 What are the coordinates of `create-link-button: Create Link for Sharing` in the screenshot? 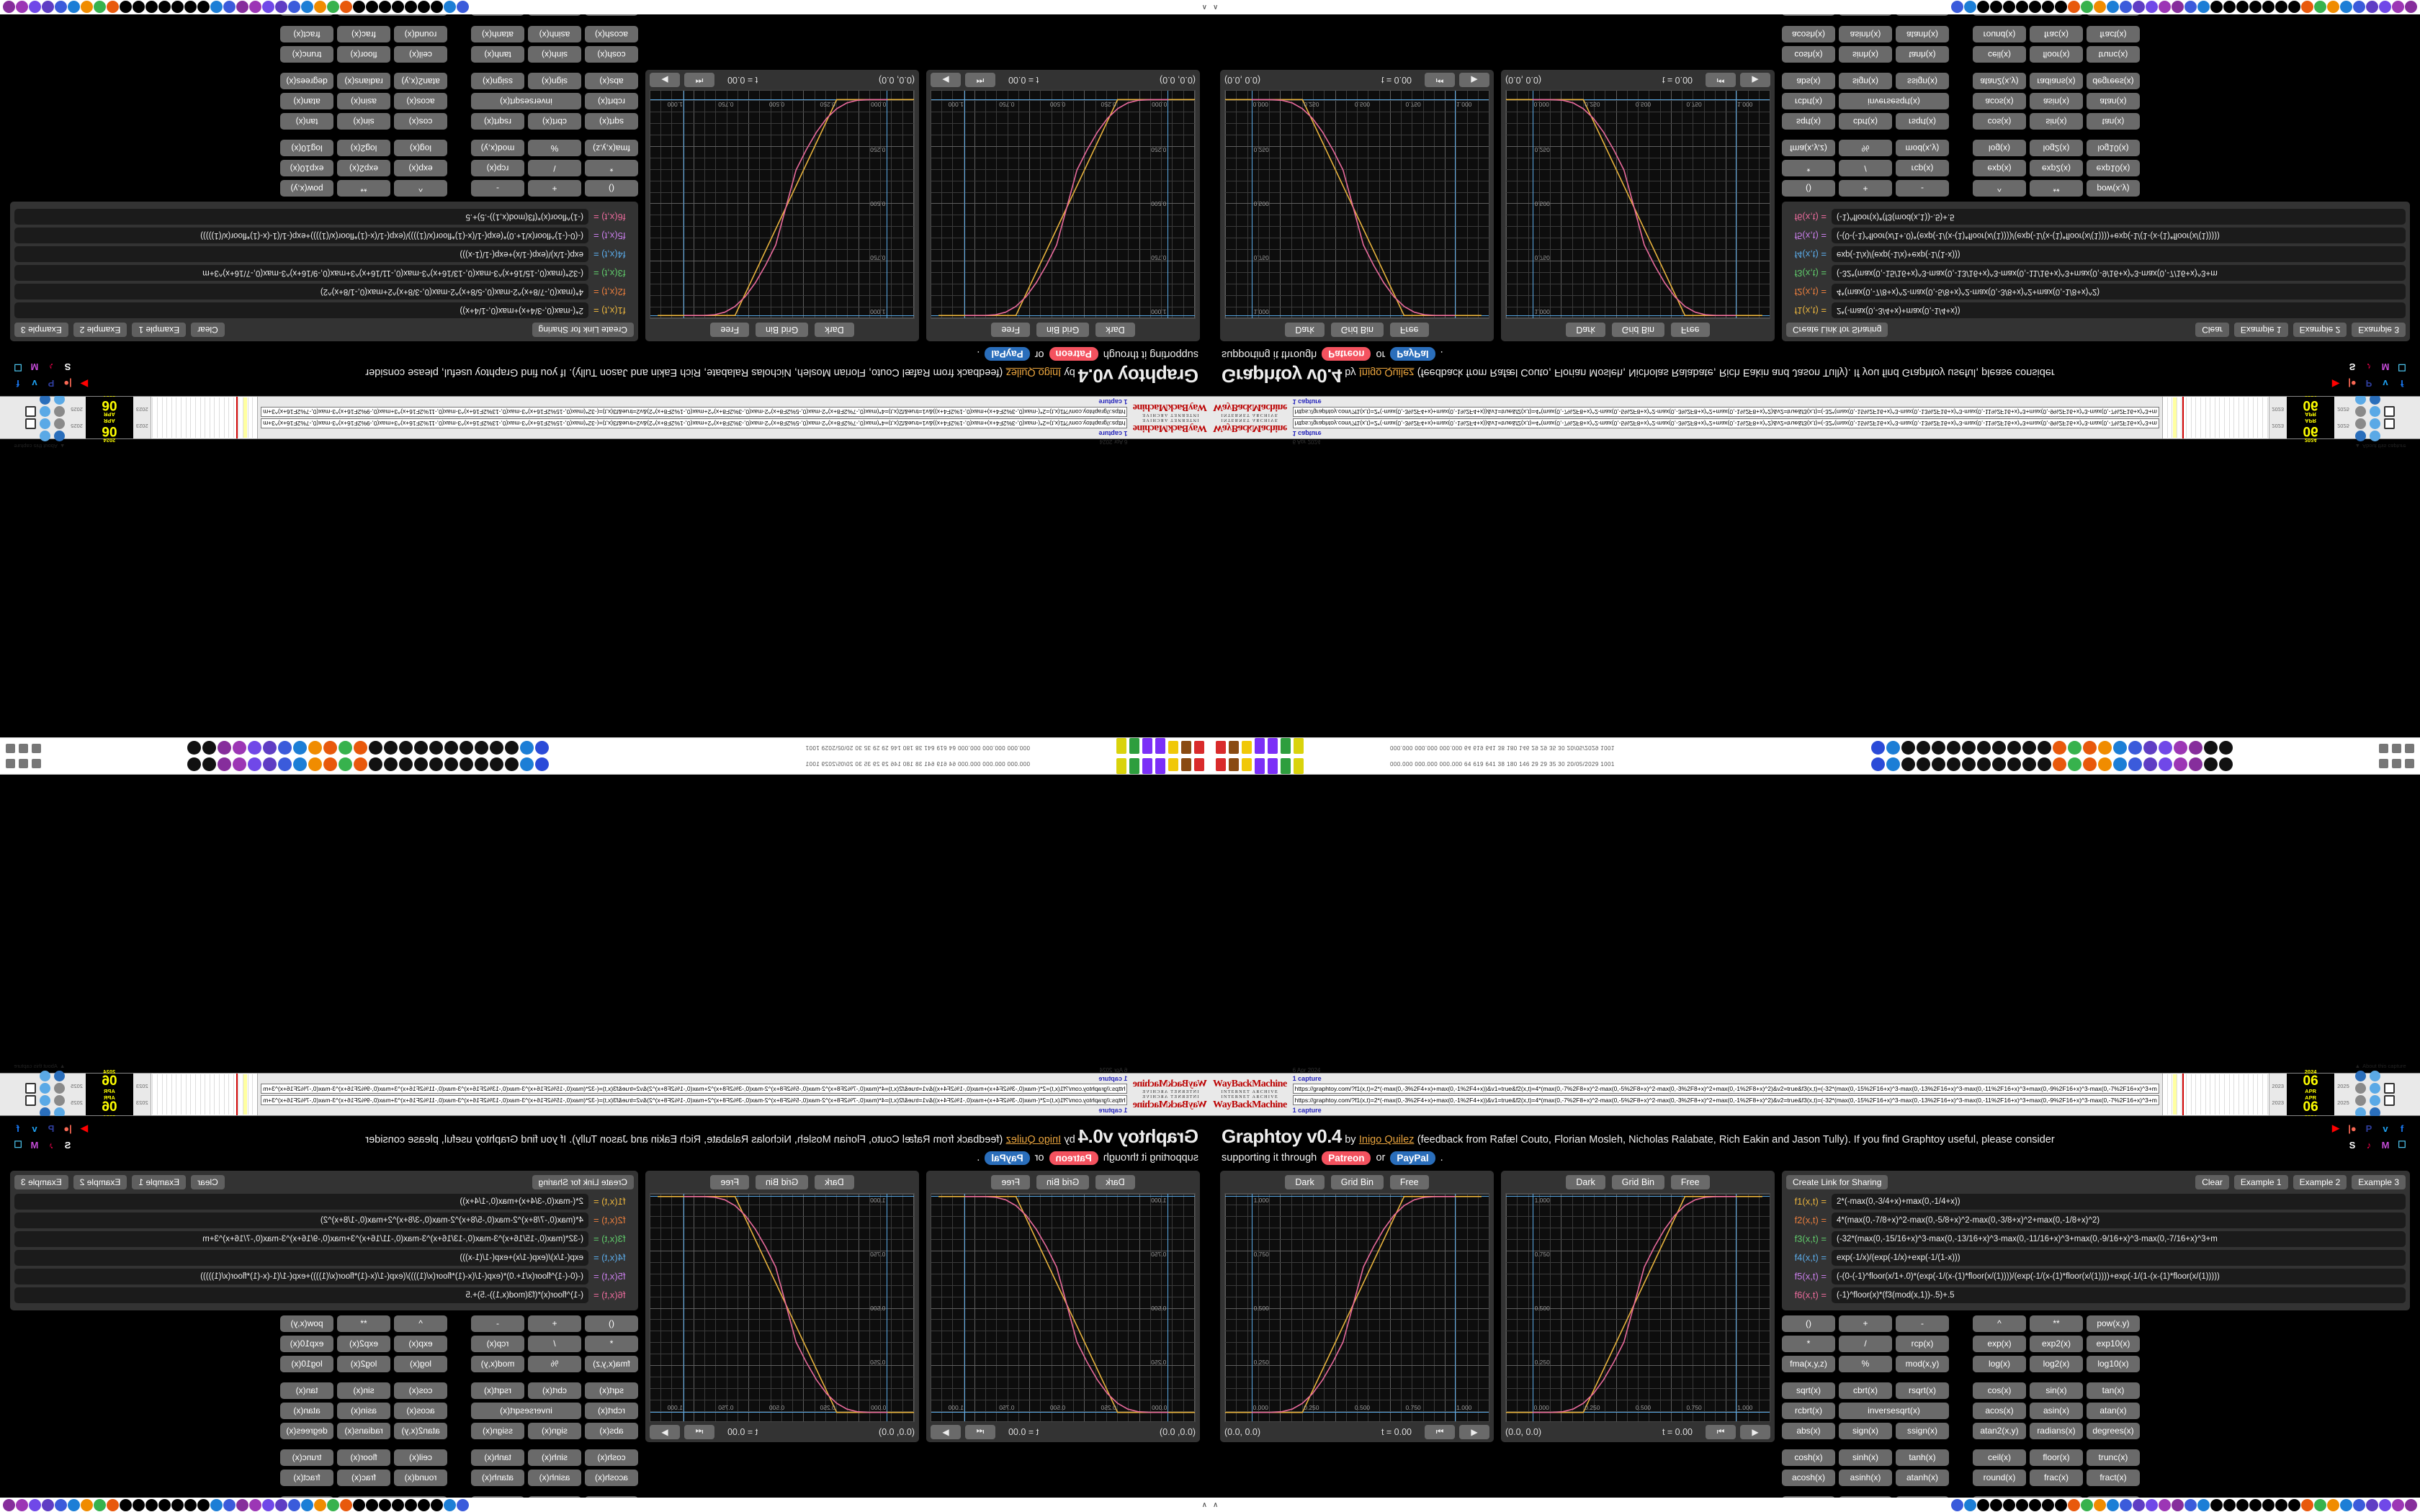 It's located at (583, 330).